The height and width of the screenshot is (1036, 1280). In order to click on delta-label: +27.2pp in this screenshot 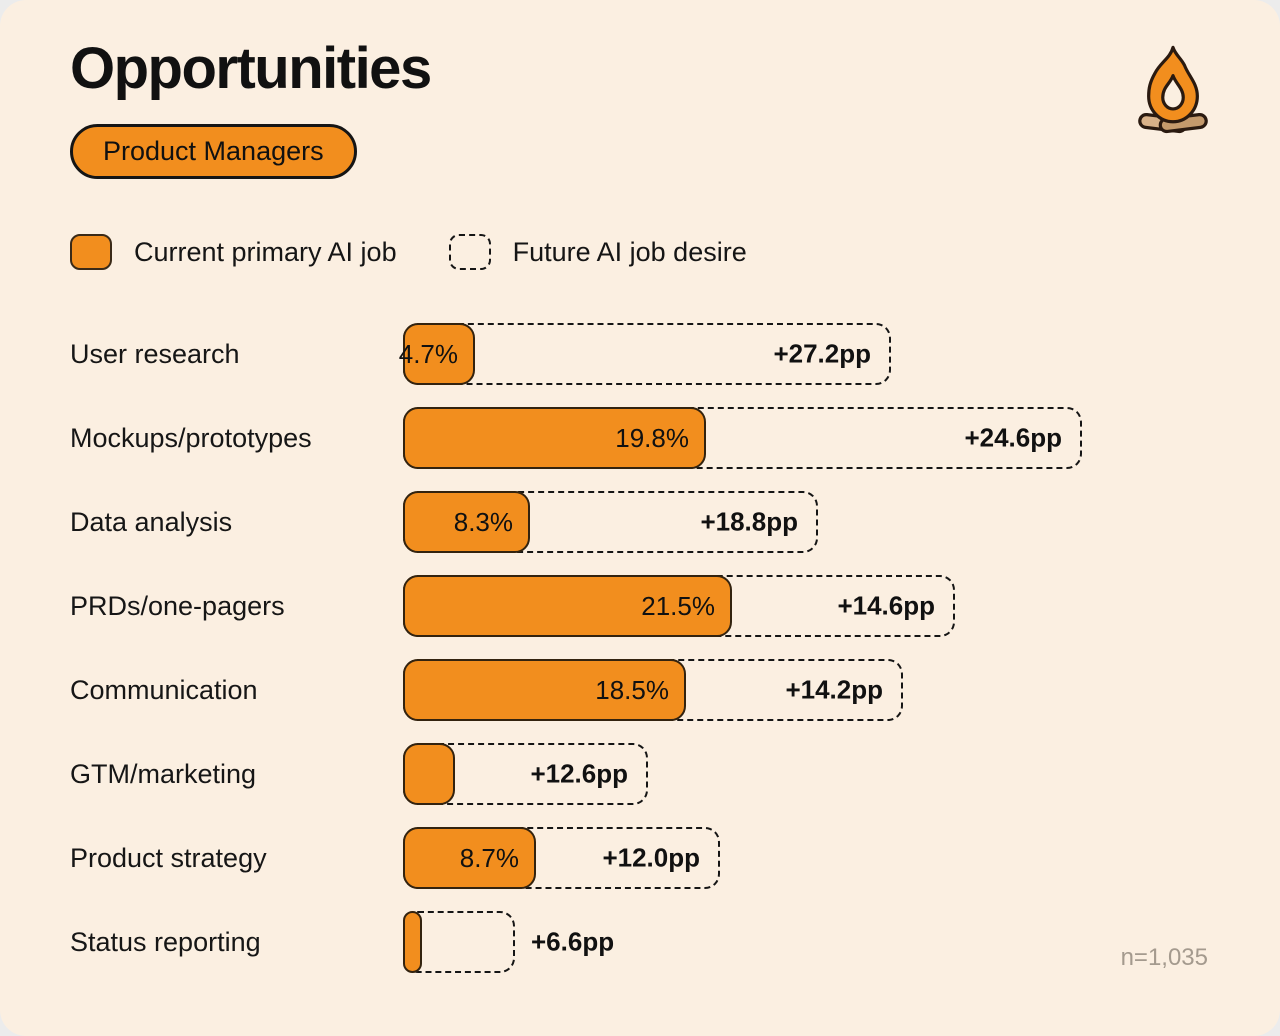, I will do `click(822, 353)`.